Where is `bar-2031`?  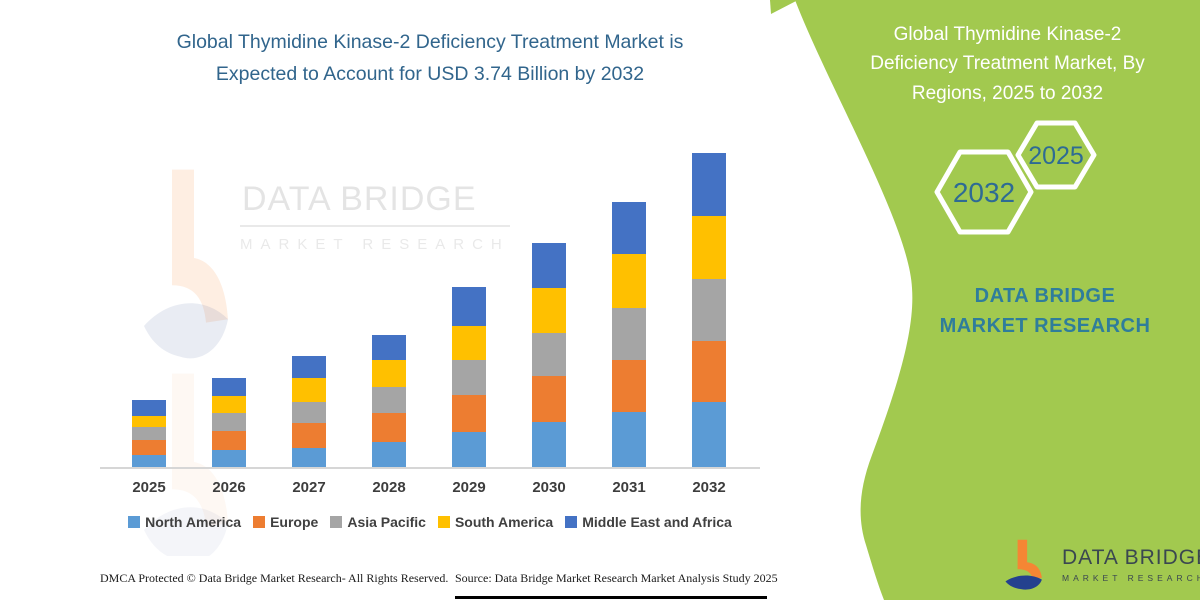
bar-2031 is located at coordinates (629, 334).